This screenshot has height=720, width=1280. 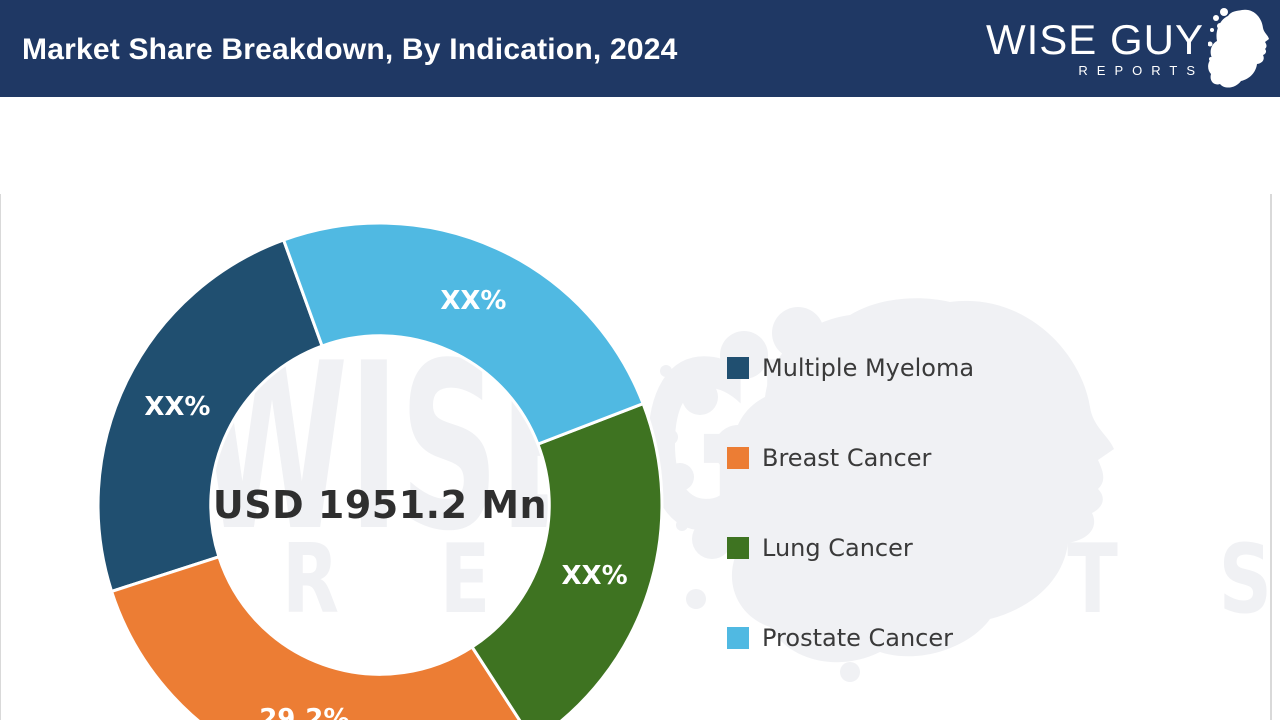 I want to click on slice-label-prostate-cancer: XX%, so click(x=473, y=301).